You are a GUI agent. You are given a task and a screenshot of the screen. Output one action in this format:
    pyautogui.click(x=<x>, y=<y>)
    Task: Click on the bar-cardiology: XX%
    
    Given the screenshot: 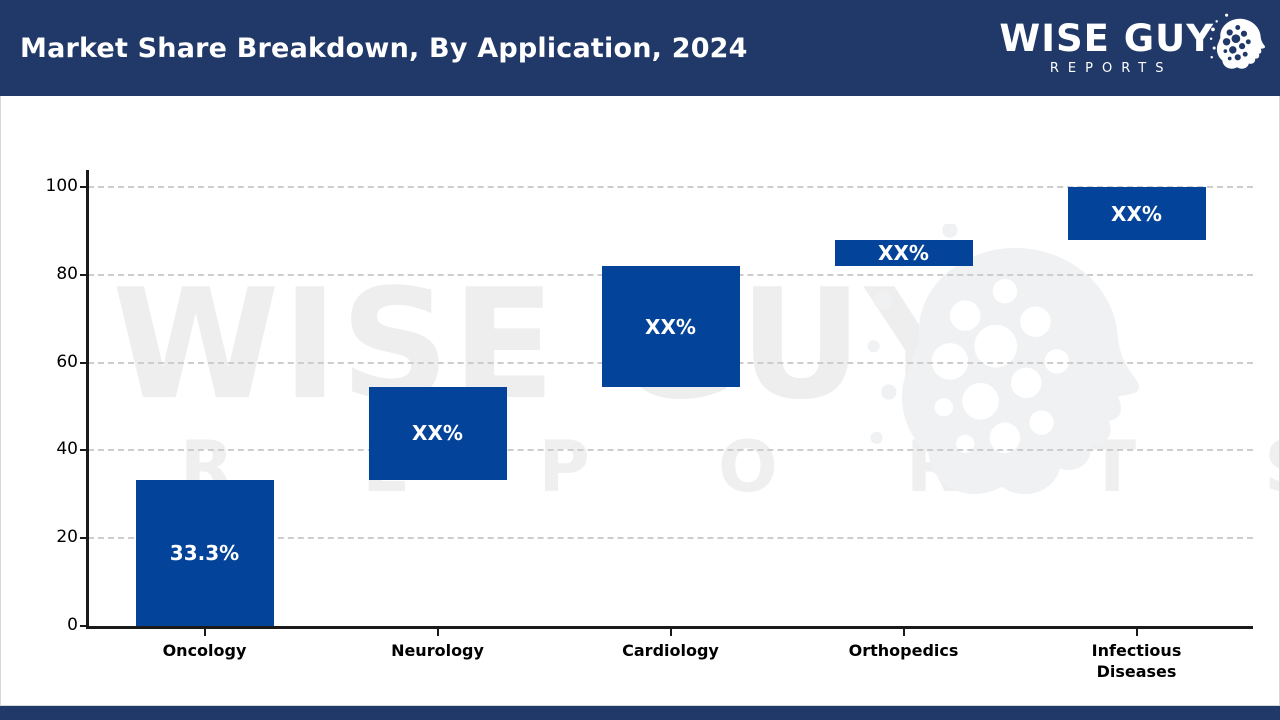 What is the action you would take?
    pyautogui.click(x=670, y=326)
    